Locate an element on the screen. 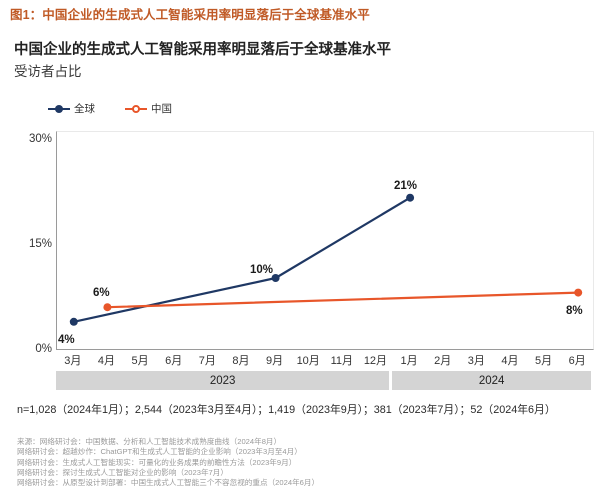  chart-legend: 全球 中国 is located at coordinates (110, 108).